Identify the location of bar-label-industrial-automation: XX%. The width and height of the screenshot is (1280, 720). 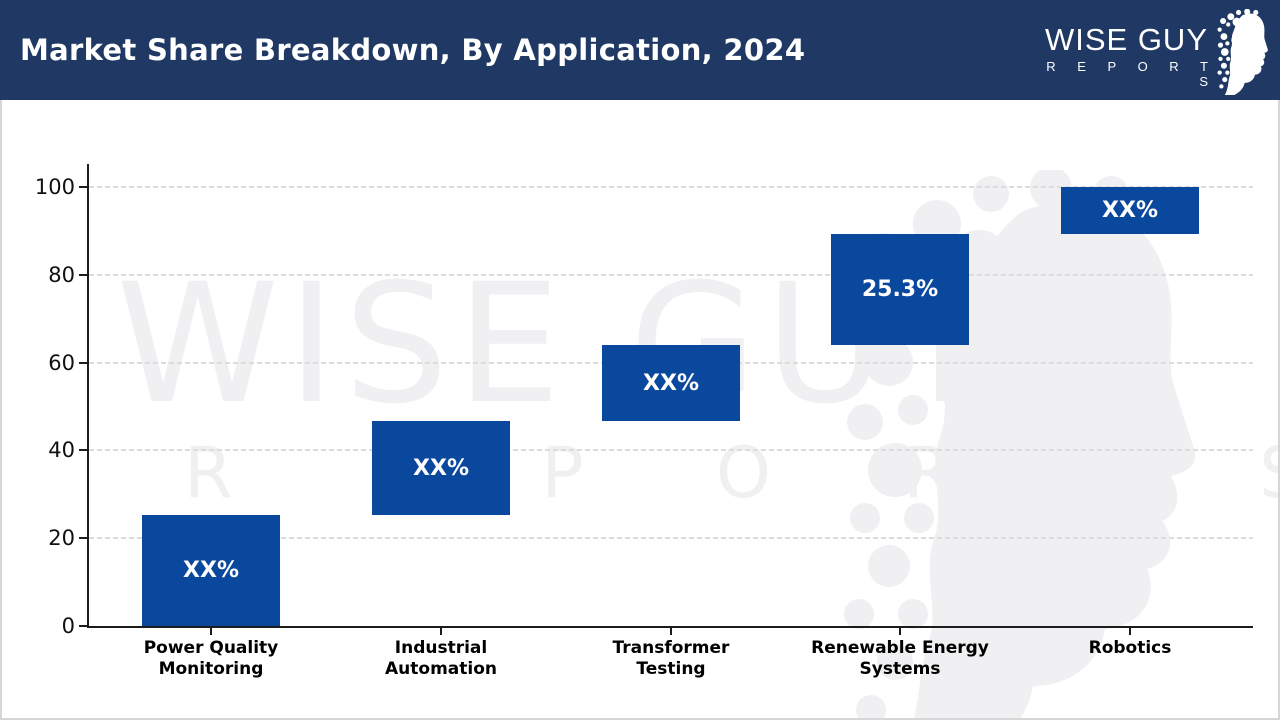
(441, 468).